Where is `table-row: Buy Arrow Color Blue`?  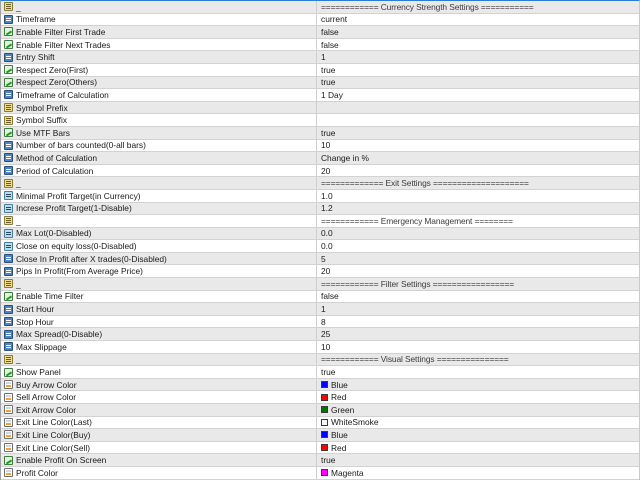
table-row: Buy Arrow Color Blue is located at coordinates (320, 385).